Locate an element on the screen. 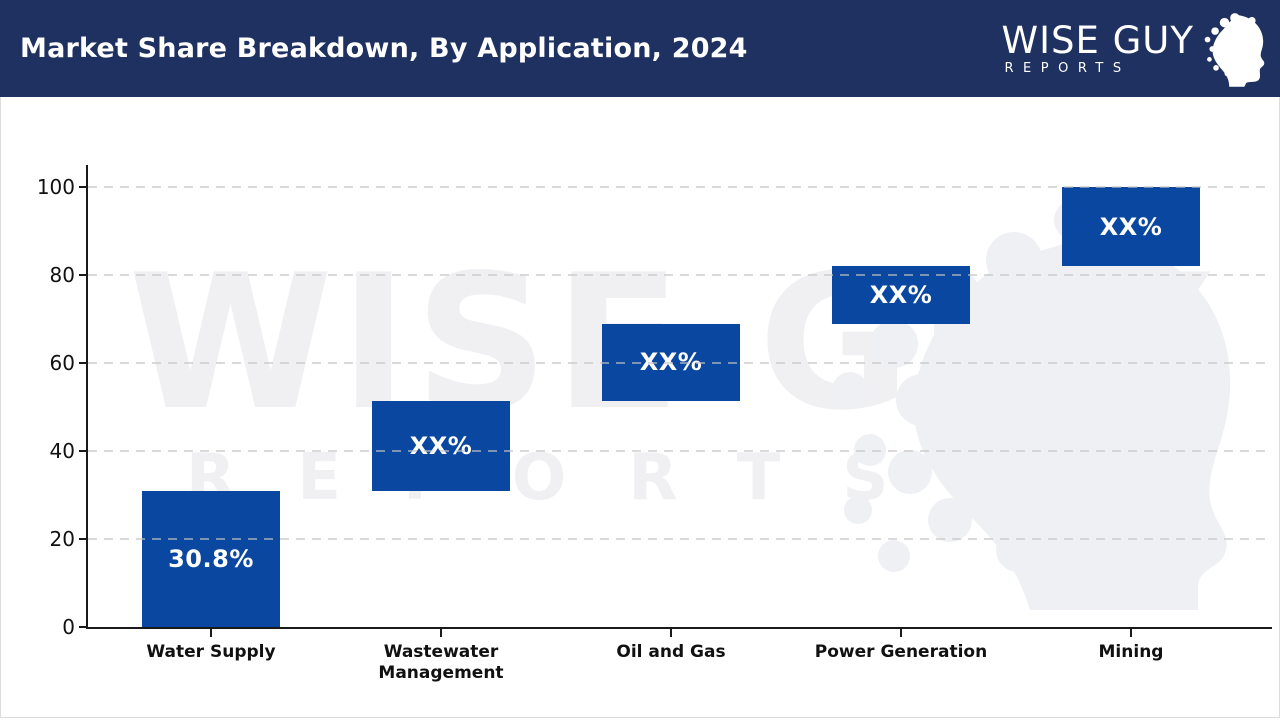 This screenshot has height=720, width=1280. bar-value-label: 30.8% is located at coordinates (211, 559).